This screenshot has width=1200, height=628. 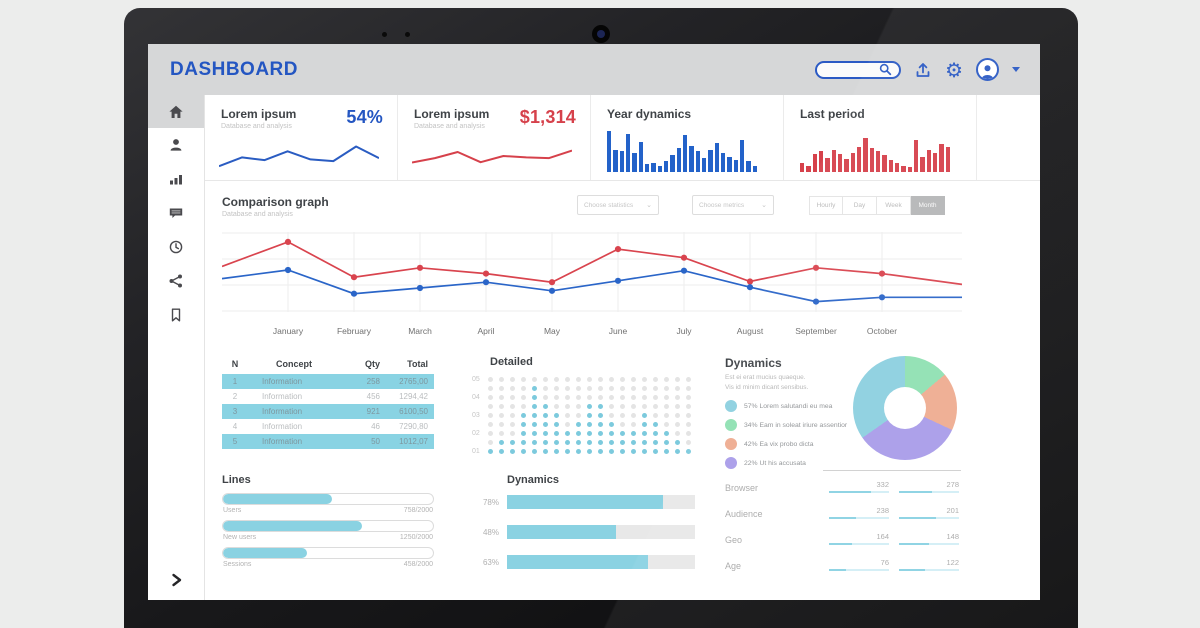 What do you see at coordinates (859, 538) in the screenshot?
I see `stats-cell: 164` at bounding box center [859, 538].